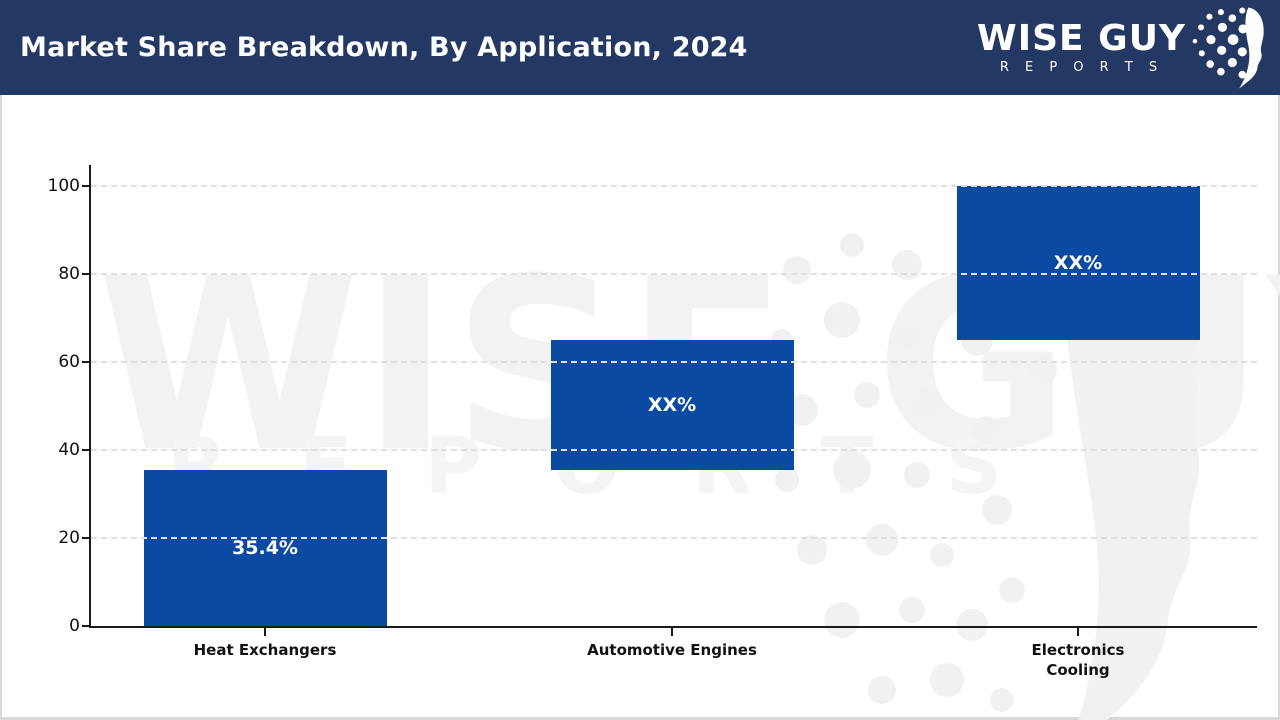 The width and height of the screenshot is (1280, 720). Describe the element at coordinates (1081, 67) in the screenshot. I see `logo-brand-subtitle: R E P O R T S` at that location.